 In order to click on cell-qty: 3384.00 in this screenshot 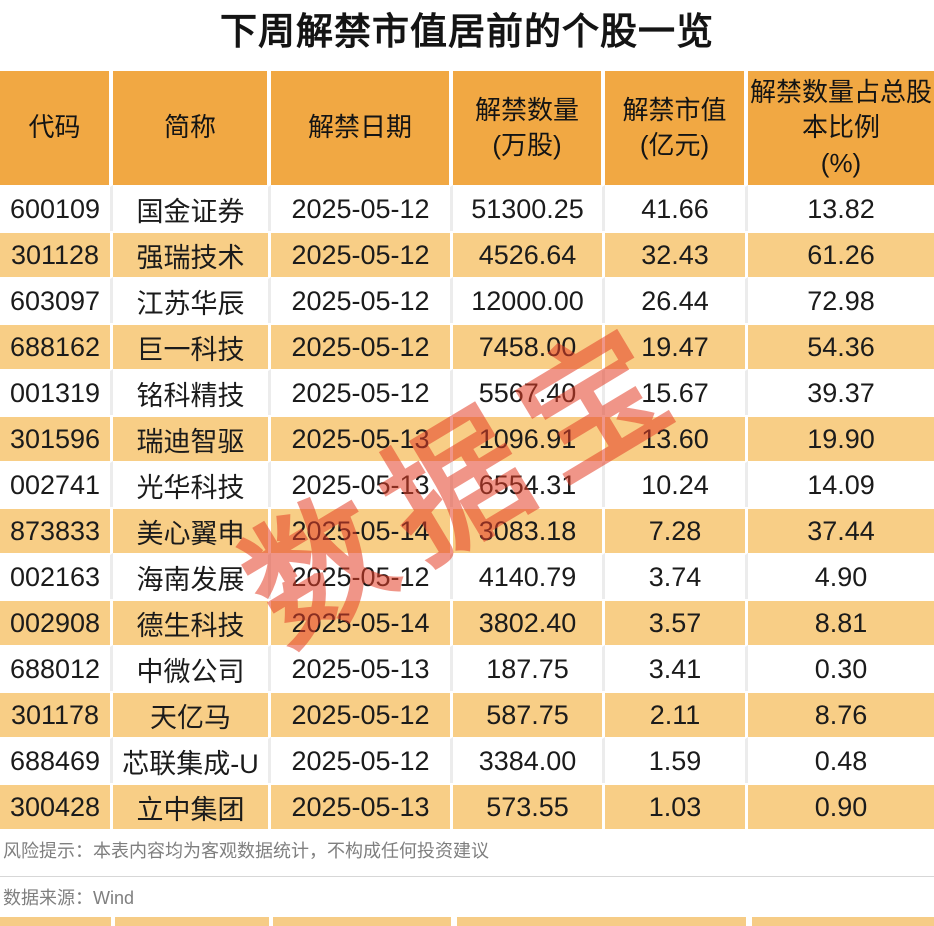, I will do `click(529, 760)`.